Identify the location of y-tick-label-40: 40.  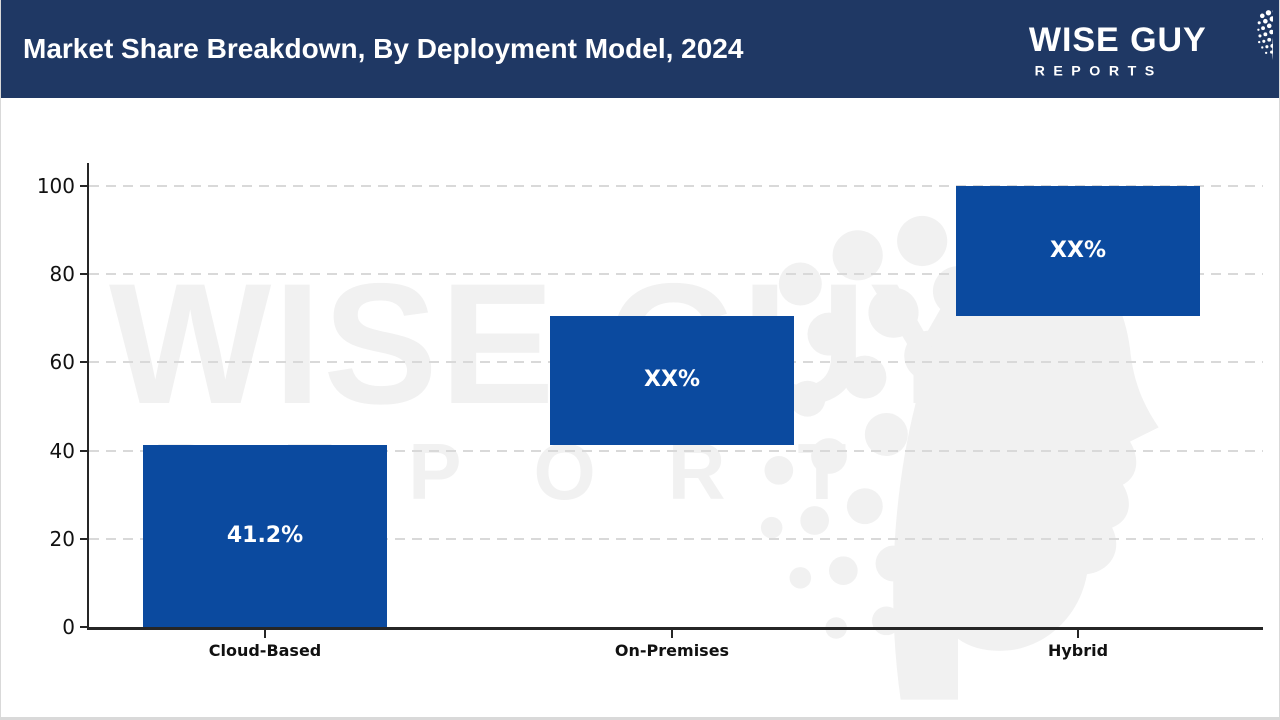
(62, 450).